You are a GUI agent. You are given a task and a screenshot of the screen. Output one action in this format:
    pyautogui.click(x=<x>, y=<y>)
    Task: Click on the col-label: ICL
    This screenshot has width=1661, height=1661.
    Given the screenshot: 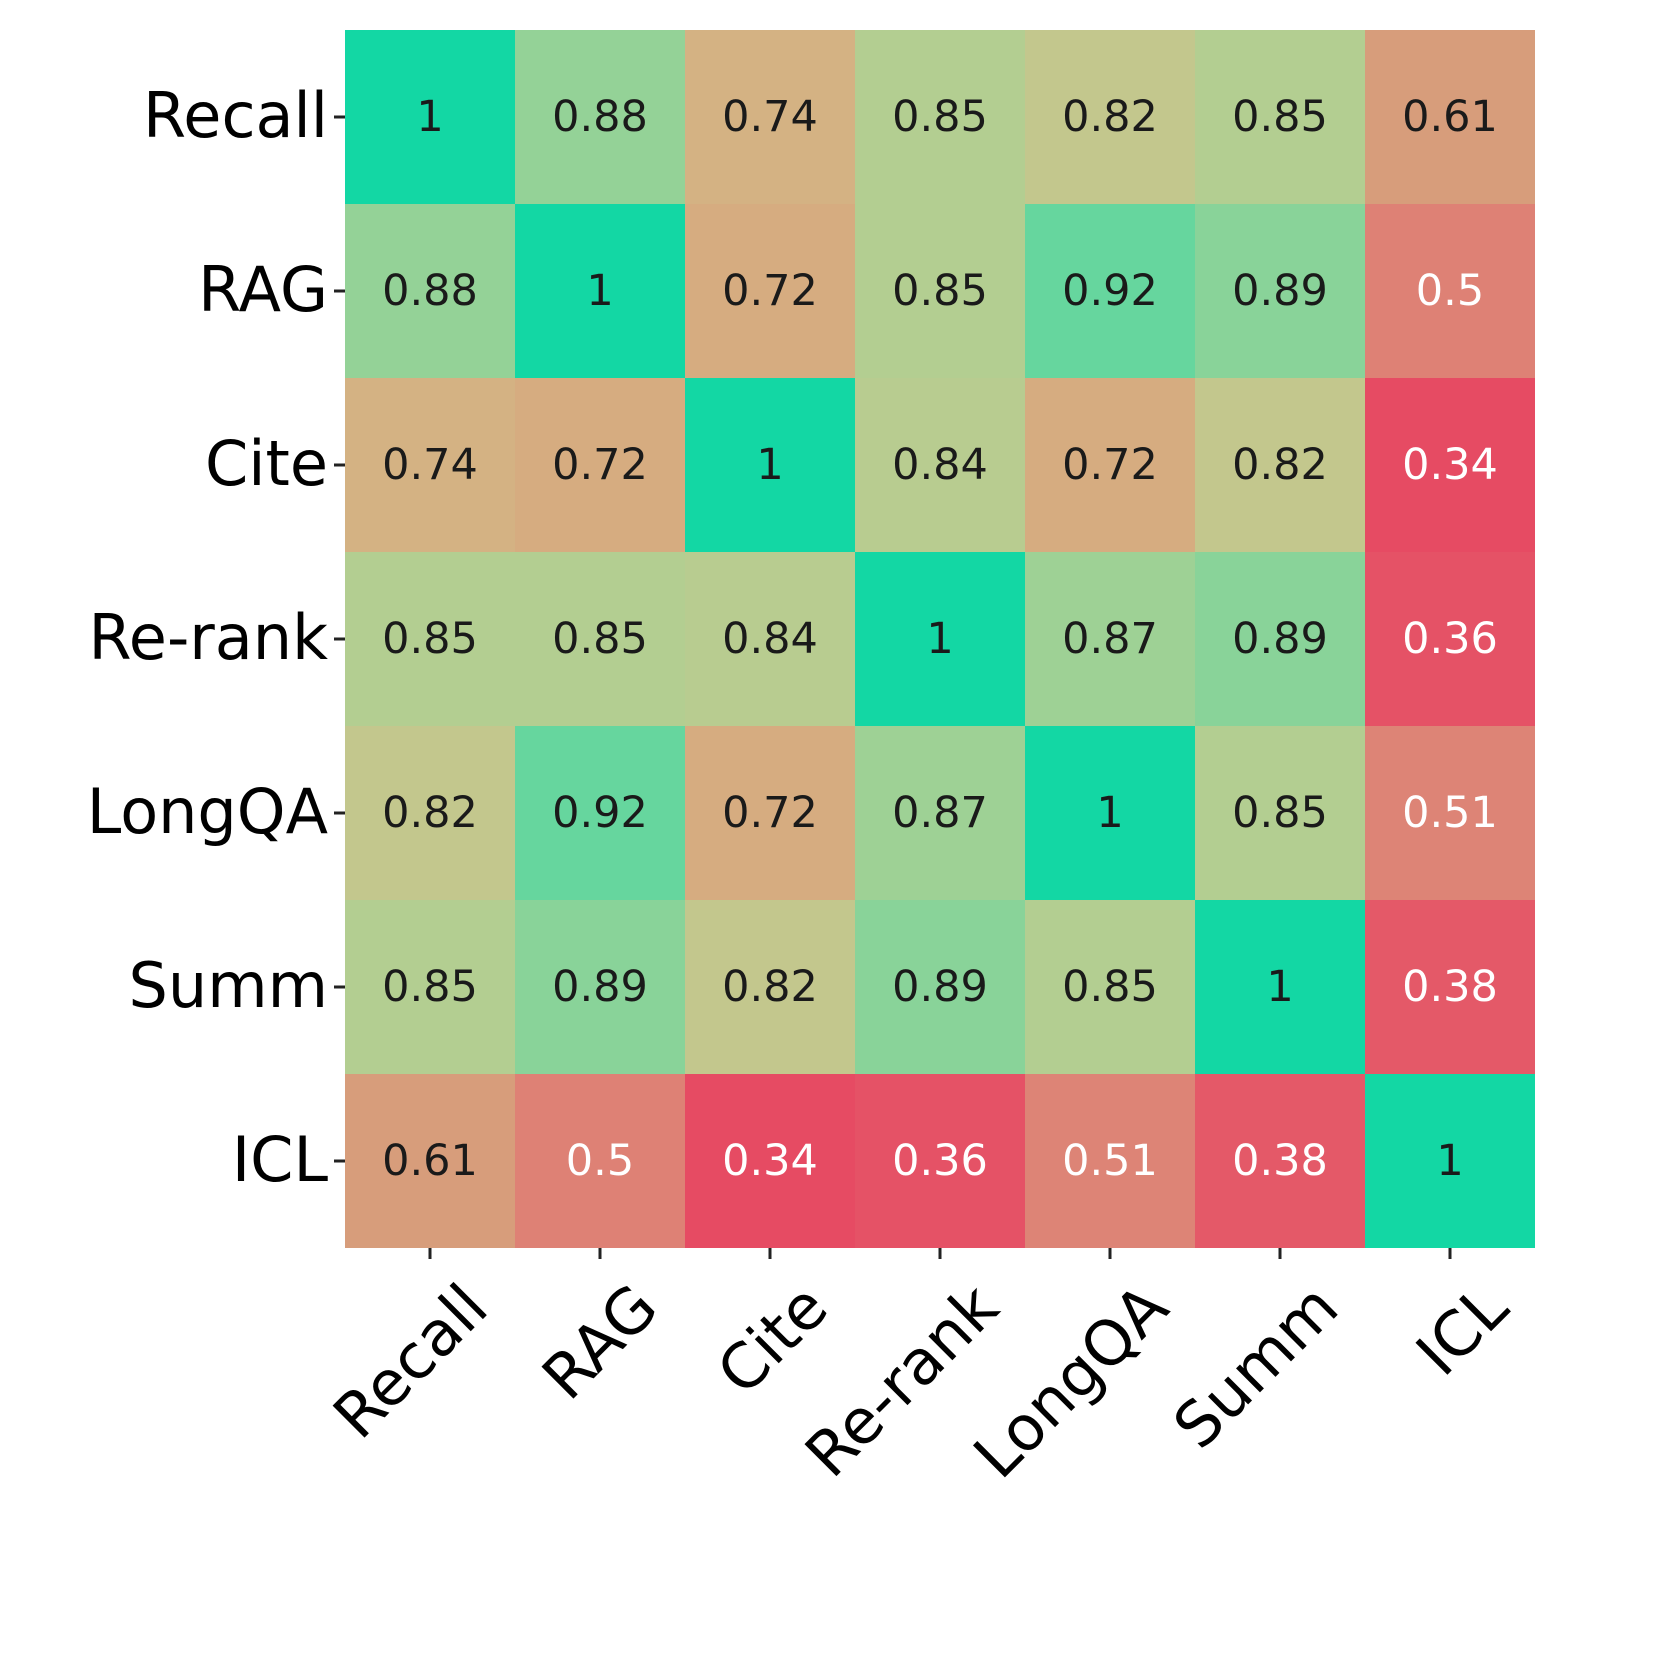 What is the action you would take?
    pyautogui.click(x=1462, y=1330)
    